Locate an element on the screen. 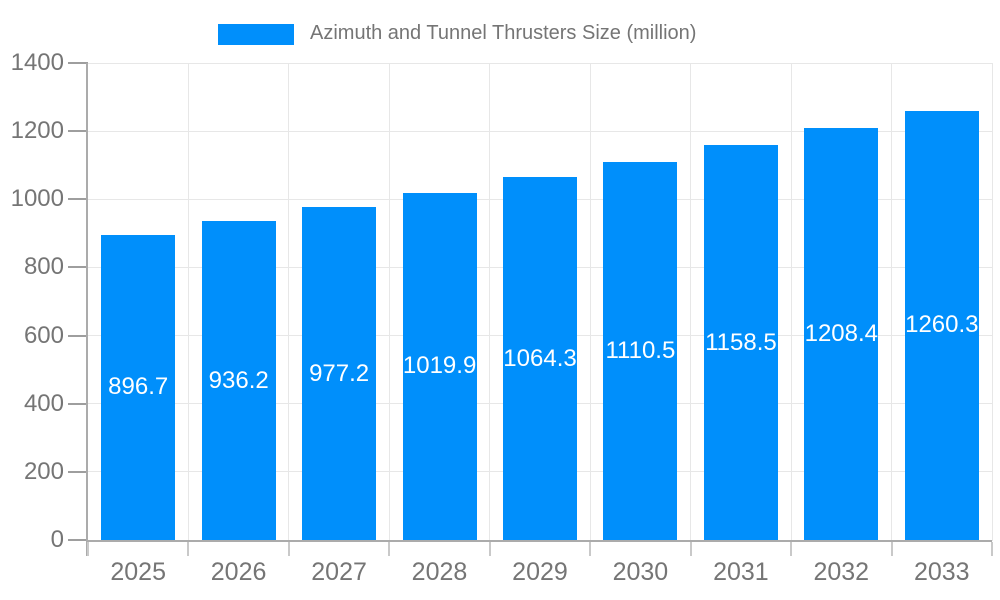 The height and width of the screenshot is (600, 1000). bar-value-label: 1158.5 is located at coordinates (741, 342).